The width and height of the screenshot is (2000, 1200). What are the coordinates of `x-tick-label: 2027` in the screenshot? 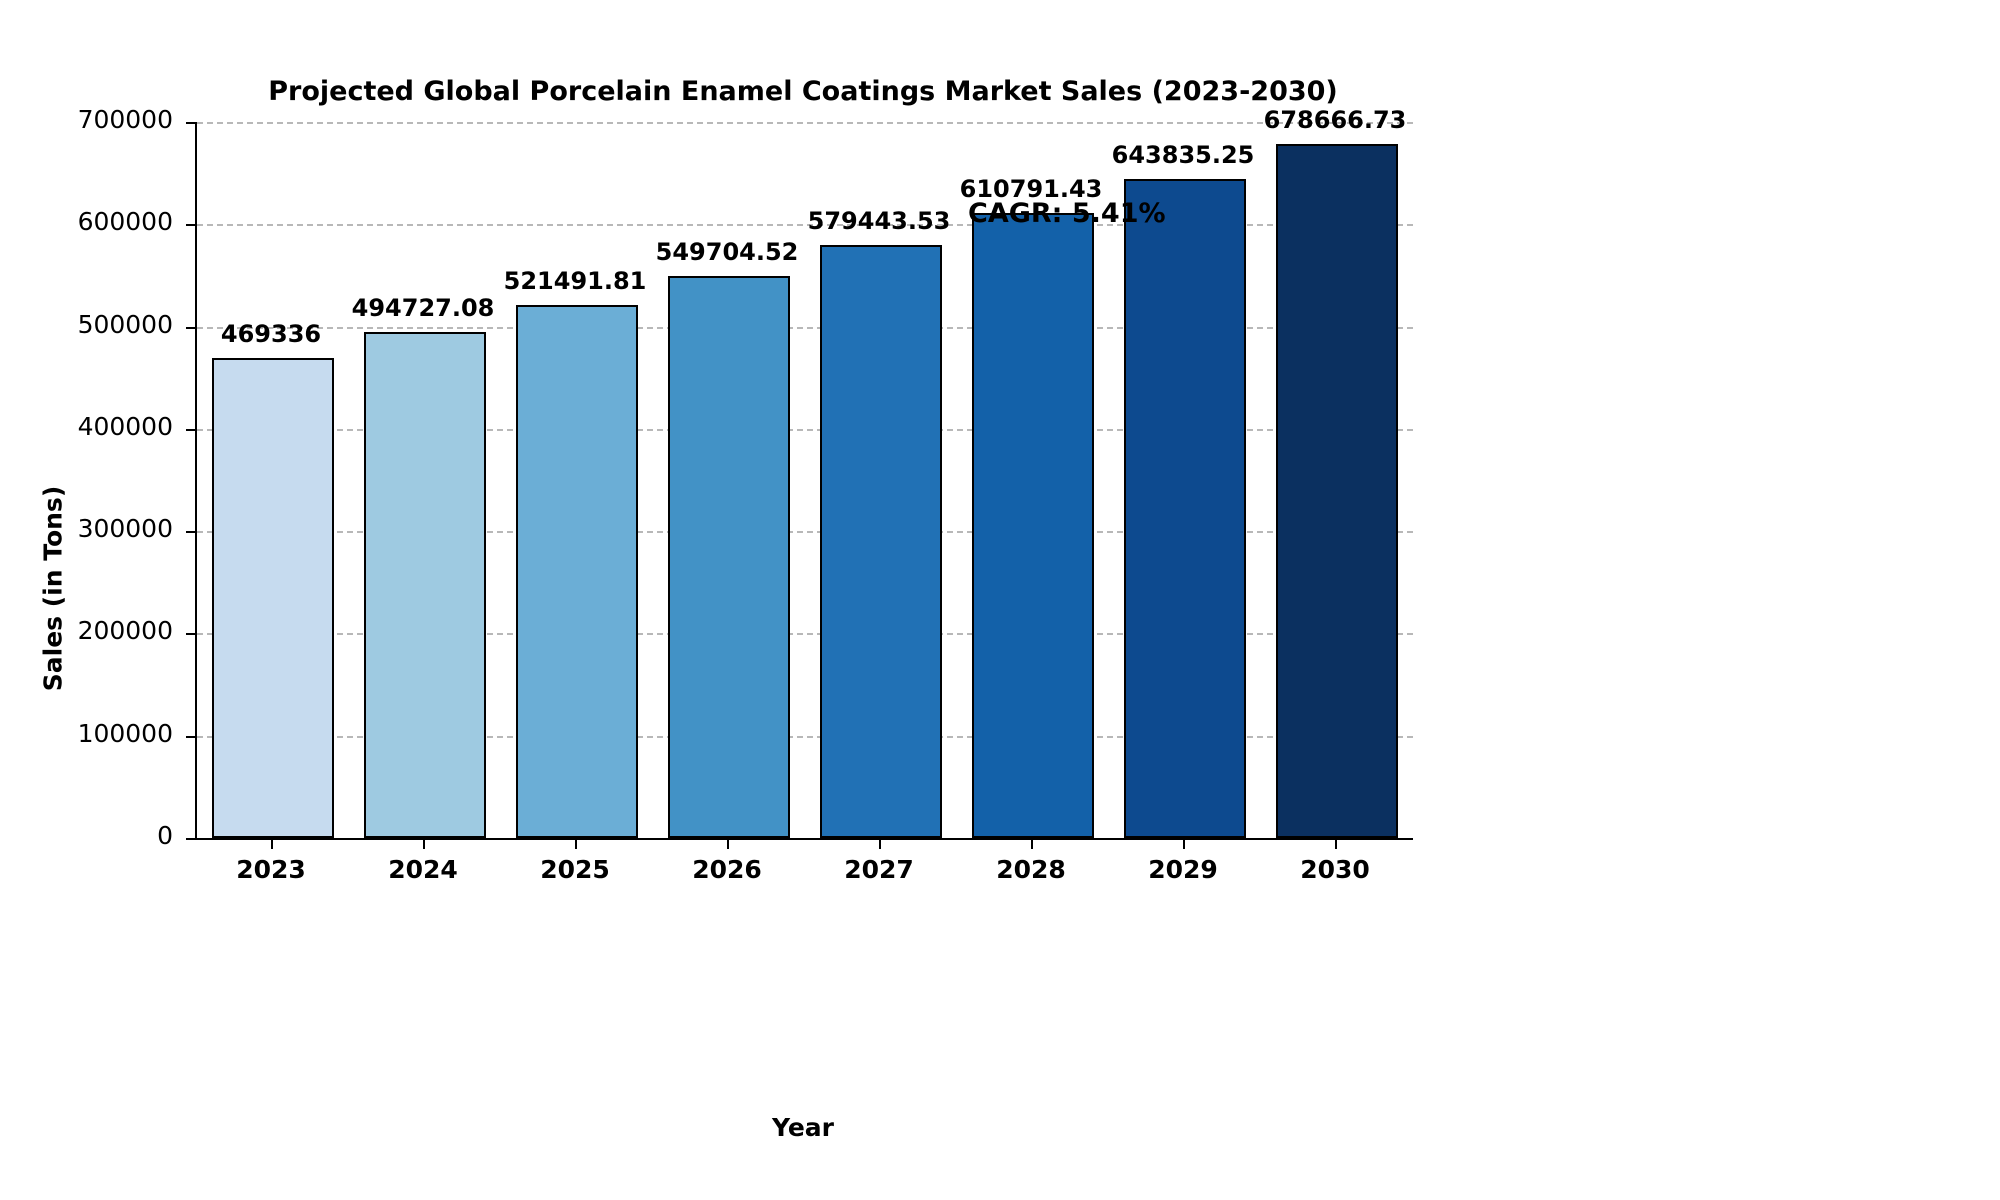 It's located at (879, 869).